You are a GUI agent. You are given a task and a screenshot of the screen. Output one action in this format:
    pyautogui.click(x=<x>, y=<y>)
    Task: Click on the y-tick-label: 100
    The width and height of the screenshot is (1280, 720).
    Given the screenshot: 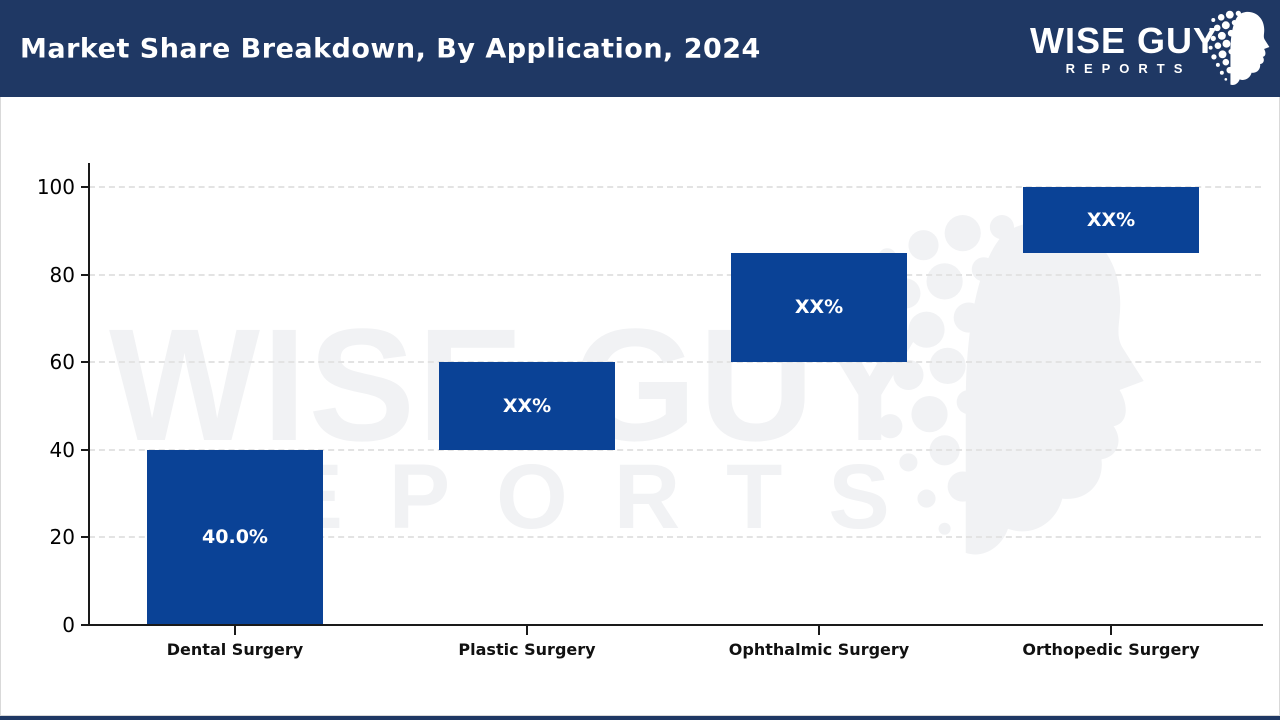 What is the action you would take?
    pyautogui.click(x=55, y=187)
    